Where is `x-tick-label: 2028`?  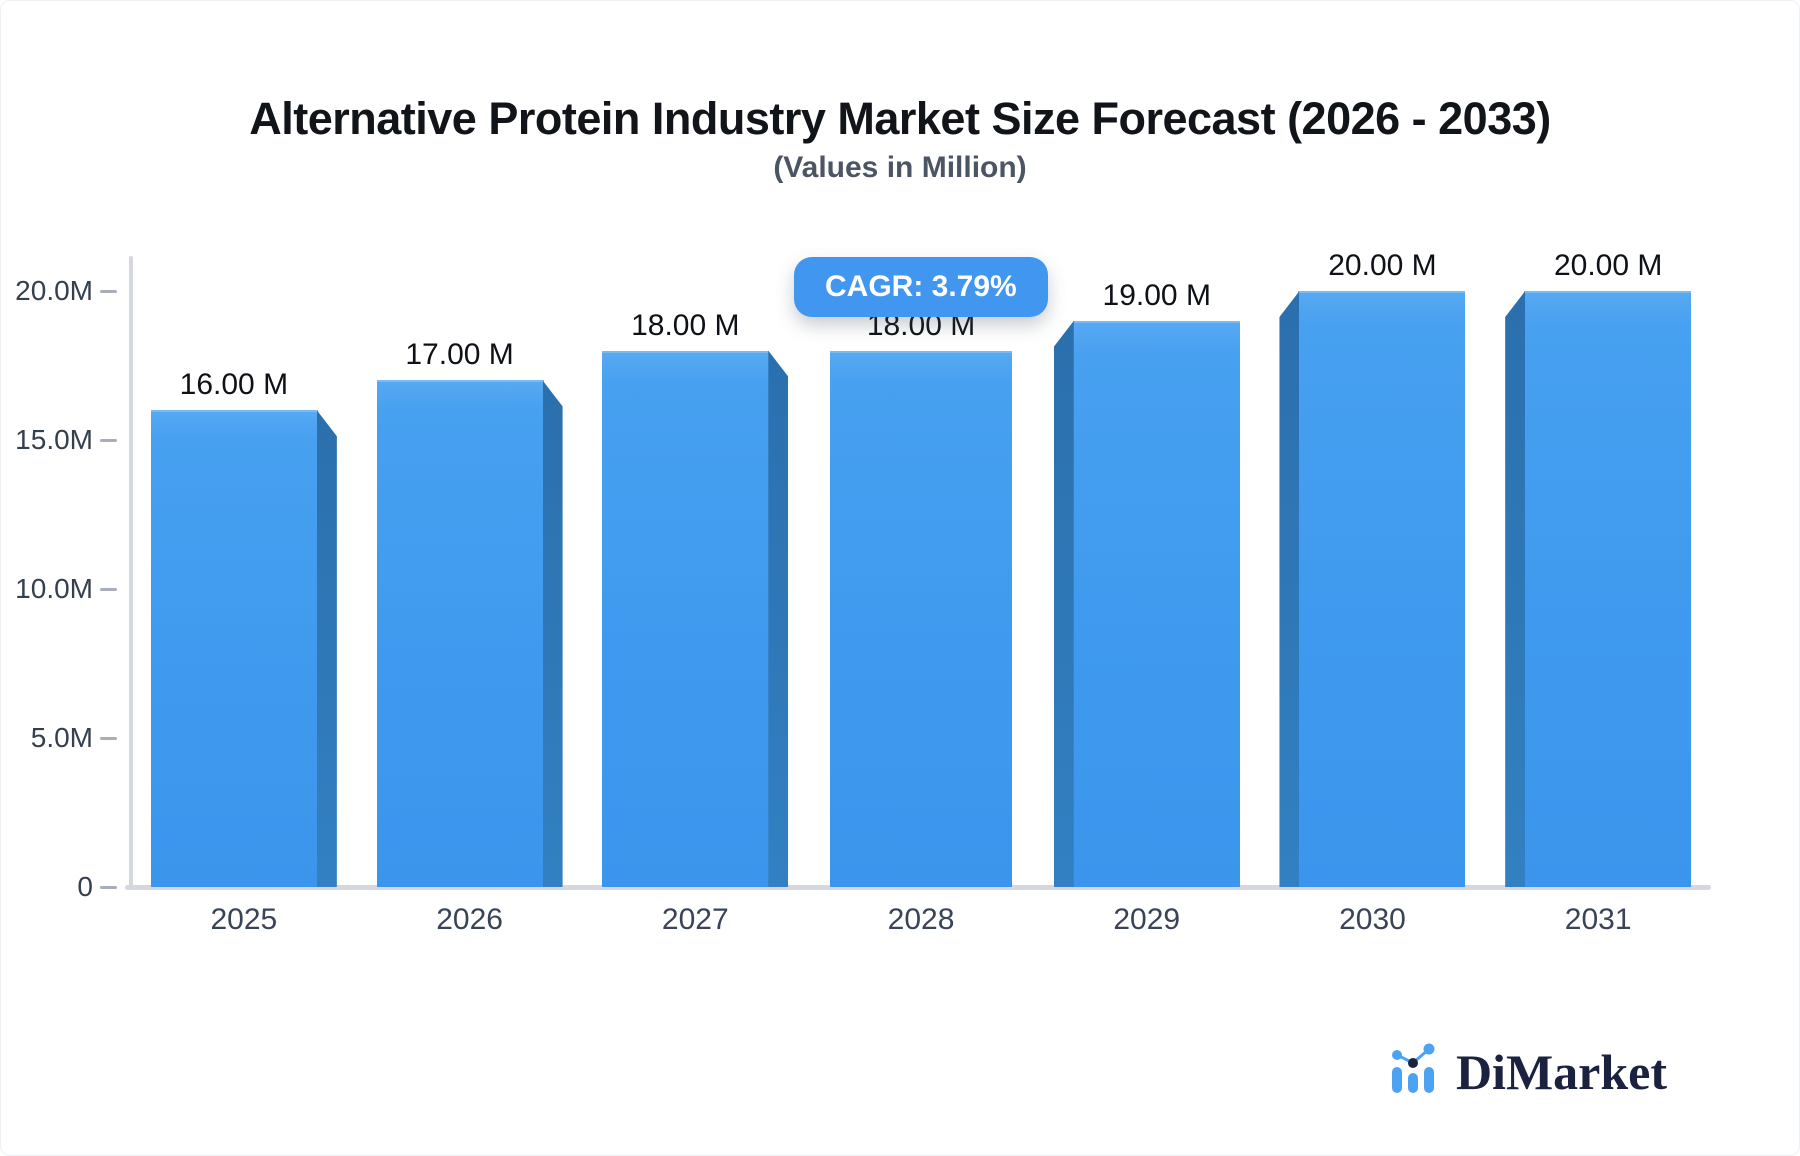 x-tick-label: 2028 is located at coordinates (921, 919).